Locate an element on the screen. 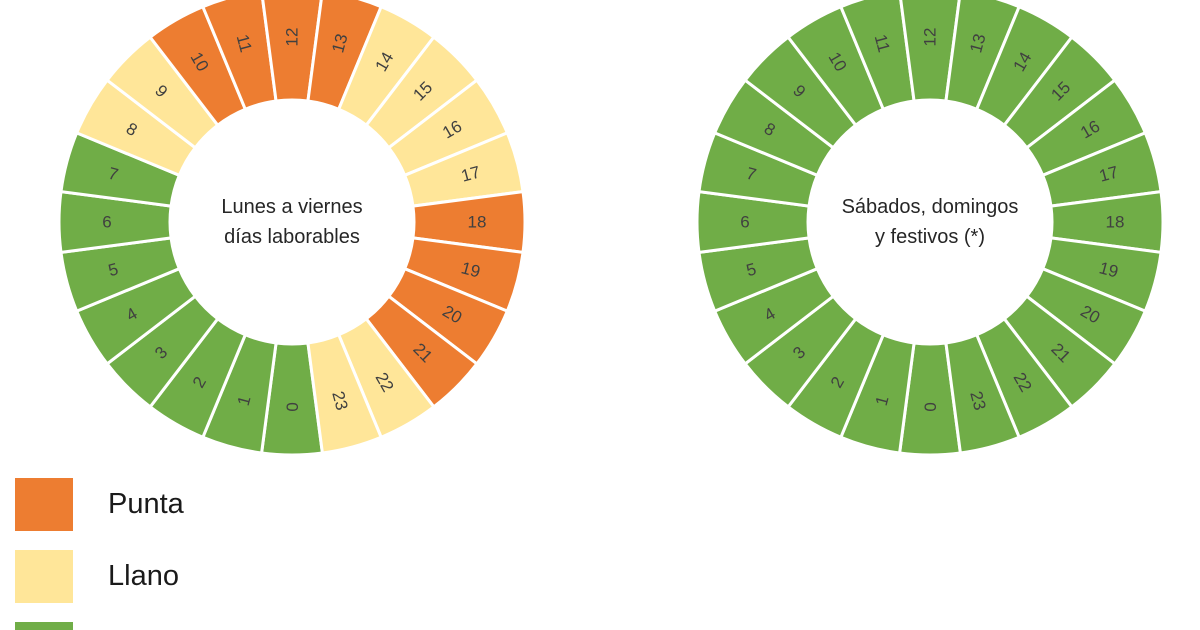 This screenshot has height=630, width=1200. punta-label: Punta is located at coordinates (146, 504).